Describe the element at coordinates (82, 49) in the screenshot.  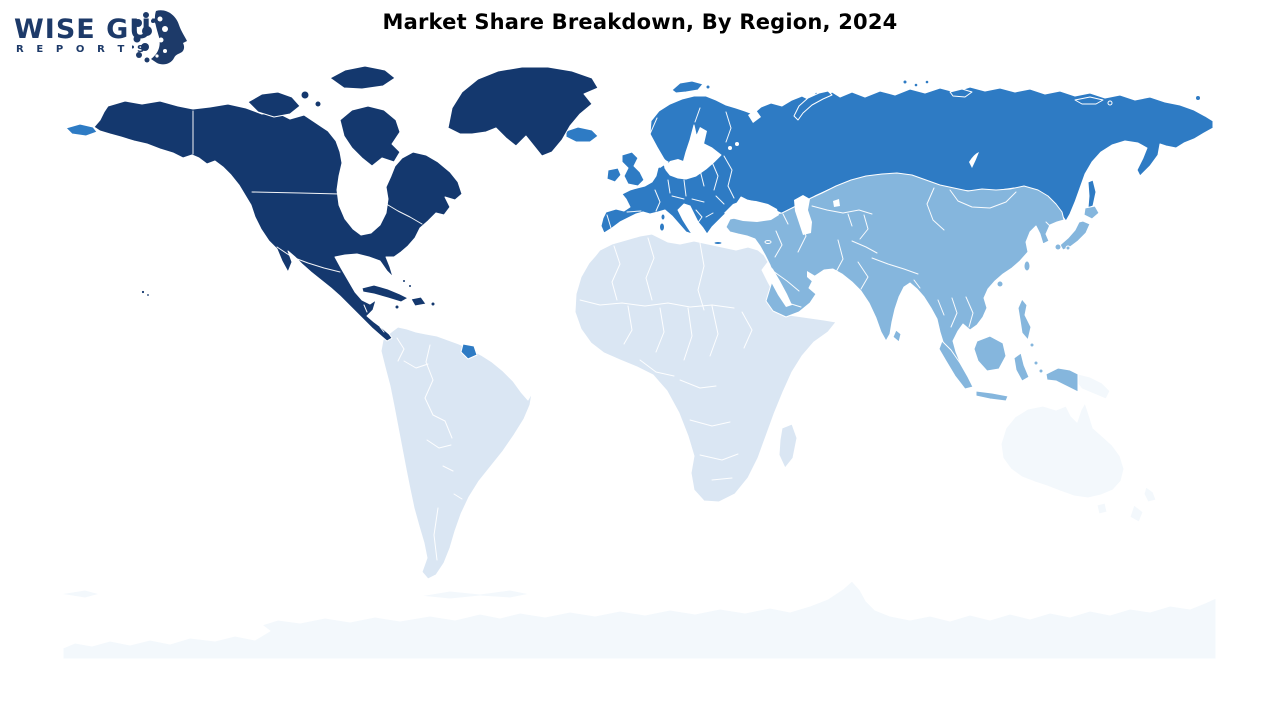
I see `logo-subtext: R E P O R T S` at that location.